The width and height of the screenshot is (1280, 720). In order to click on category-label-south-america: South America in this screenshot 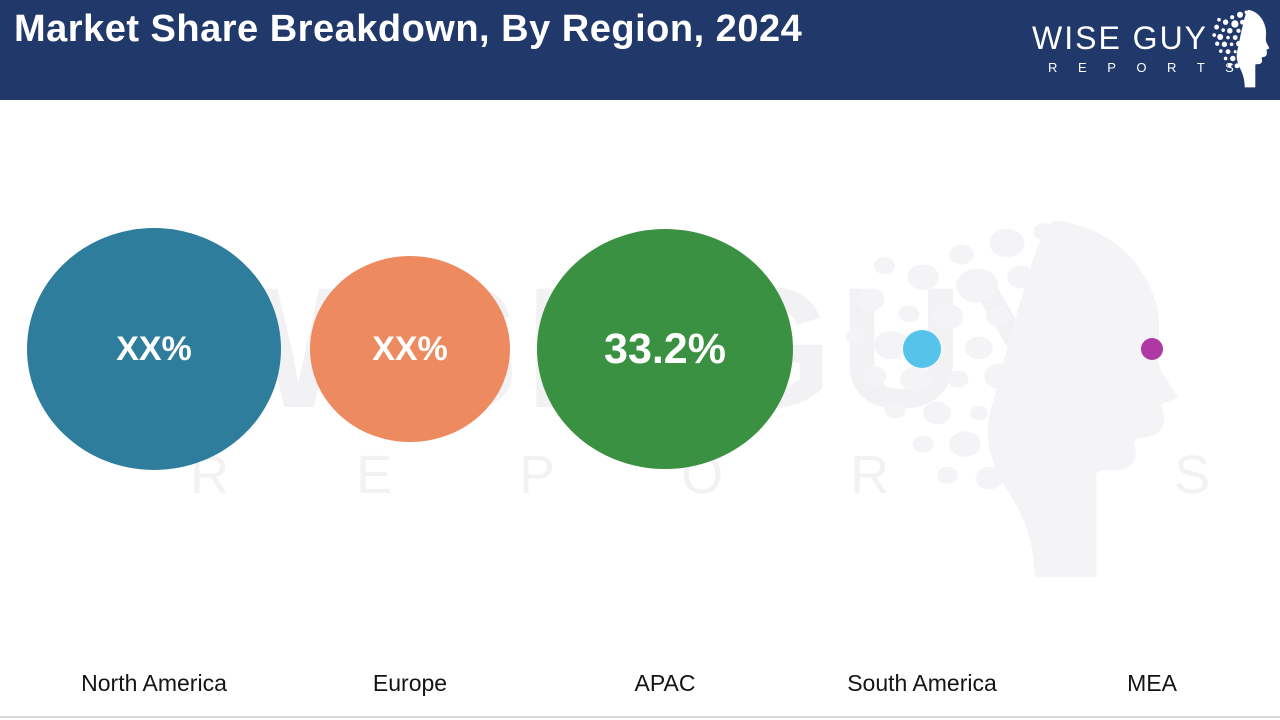, I will do `click(922, 683)`.